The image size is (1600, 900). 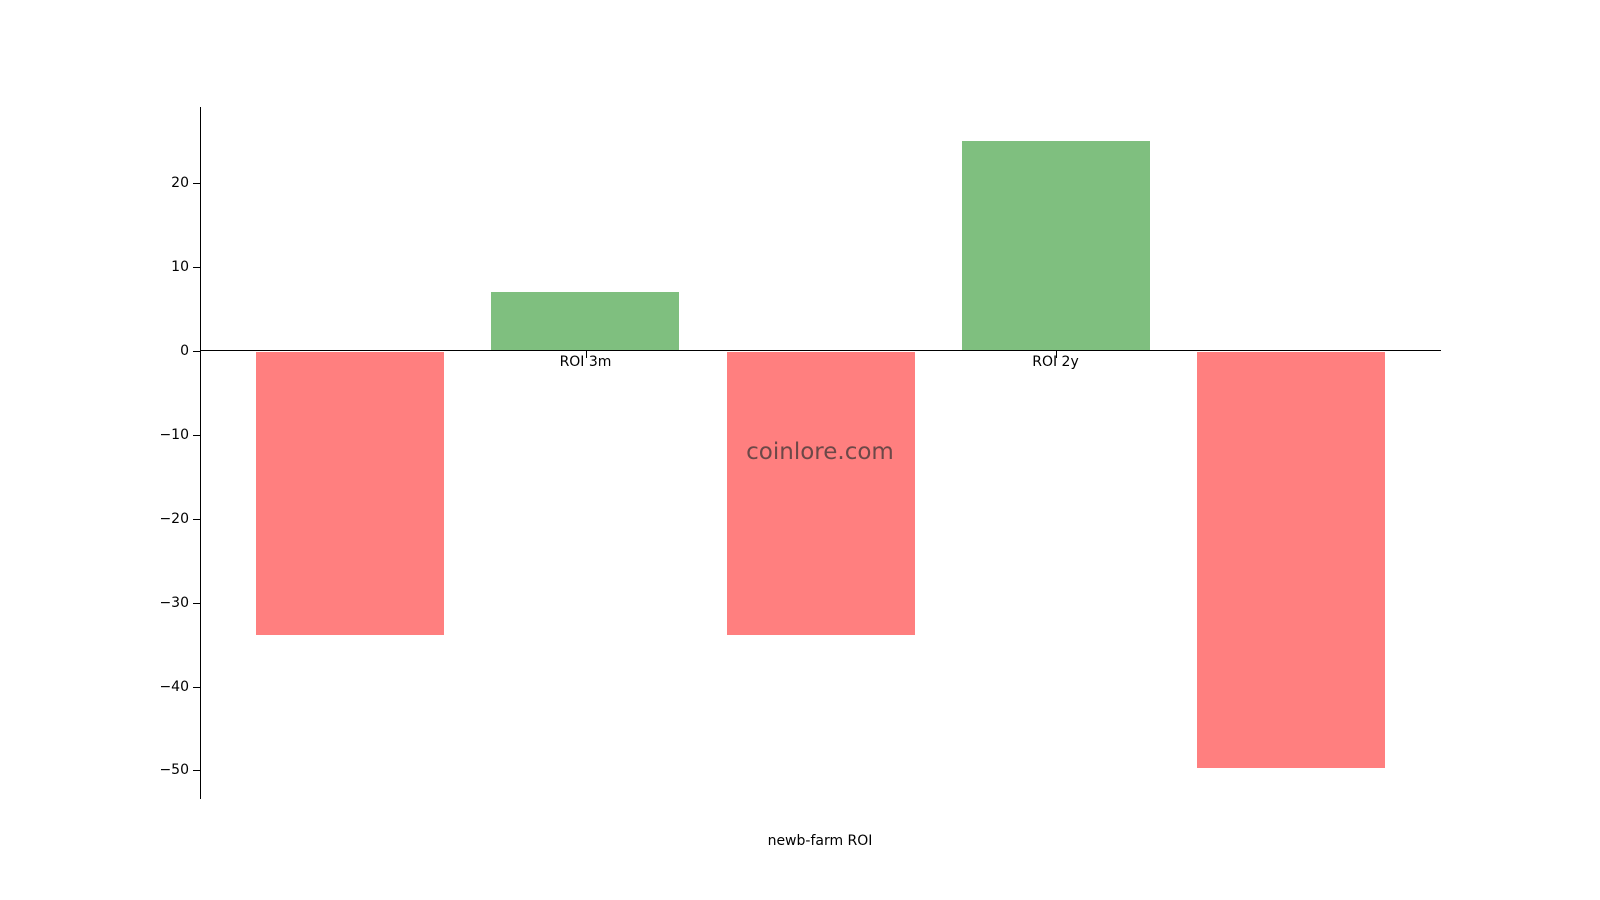 What do you see at coordinates (184, 350) in the screenshot?
I see `y-tick-label: 0` at bounding box center [184, 350].